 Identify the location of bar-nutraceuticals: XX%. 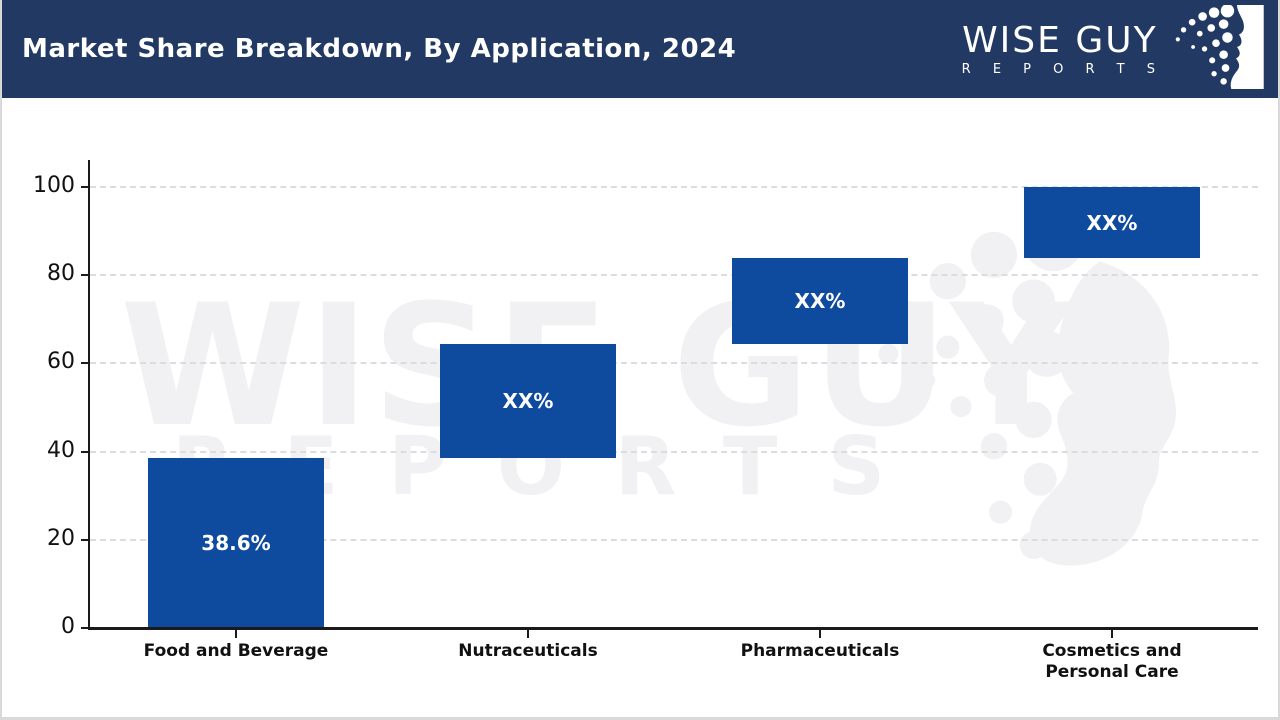
(528, 400).